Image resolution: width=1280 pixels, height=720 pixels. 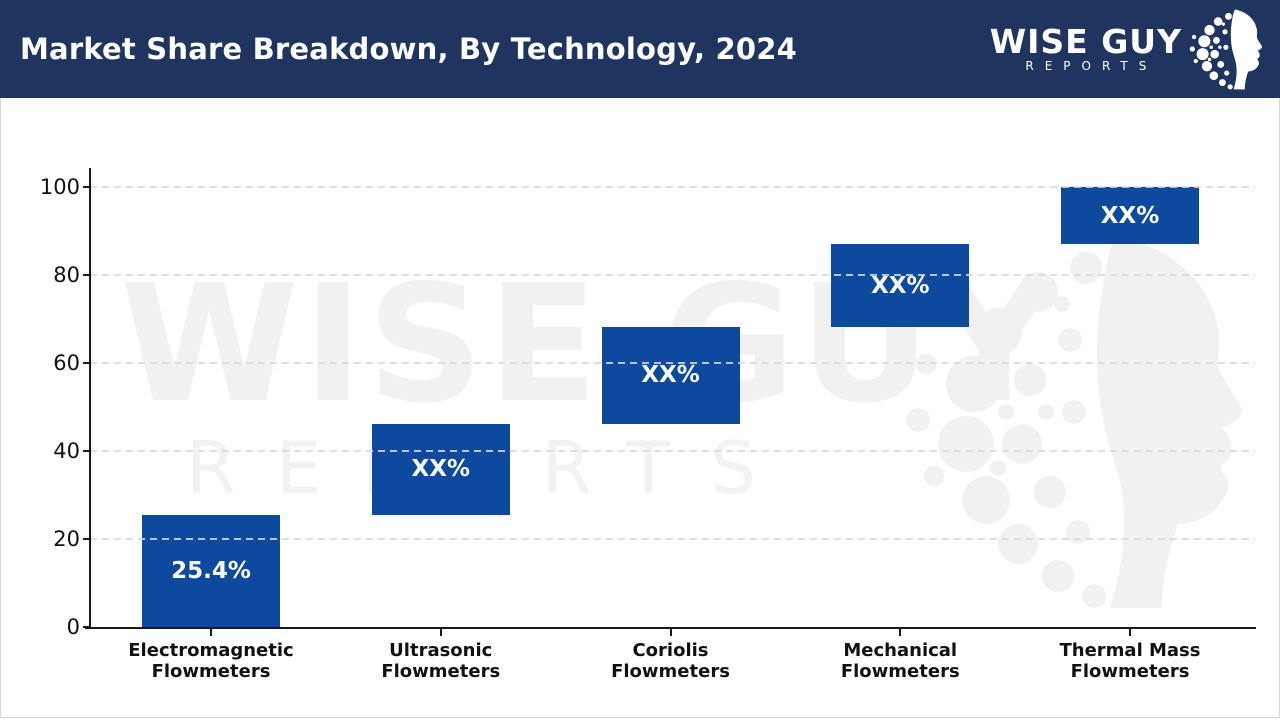 What do you see at coordinates (1085, 42) in the screenshot?
I see `logo-wordmark: WISE GUY` at bounding box center [1085, 42].